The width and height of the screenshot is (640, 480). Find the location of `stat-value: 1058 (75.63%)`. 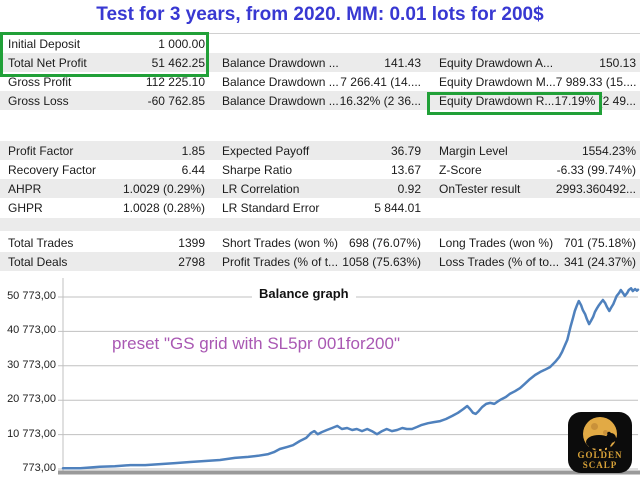

stat-value: 1058 (75.63%) is located at coordinates (381, 261).